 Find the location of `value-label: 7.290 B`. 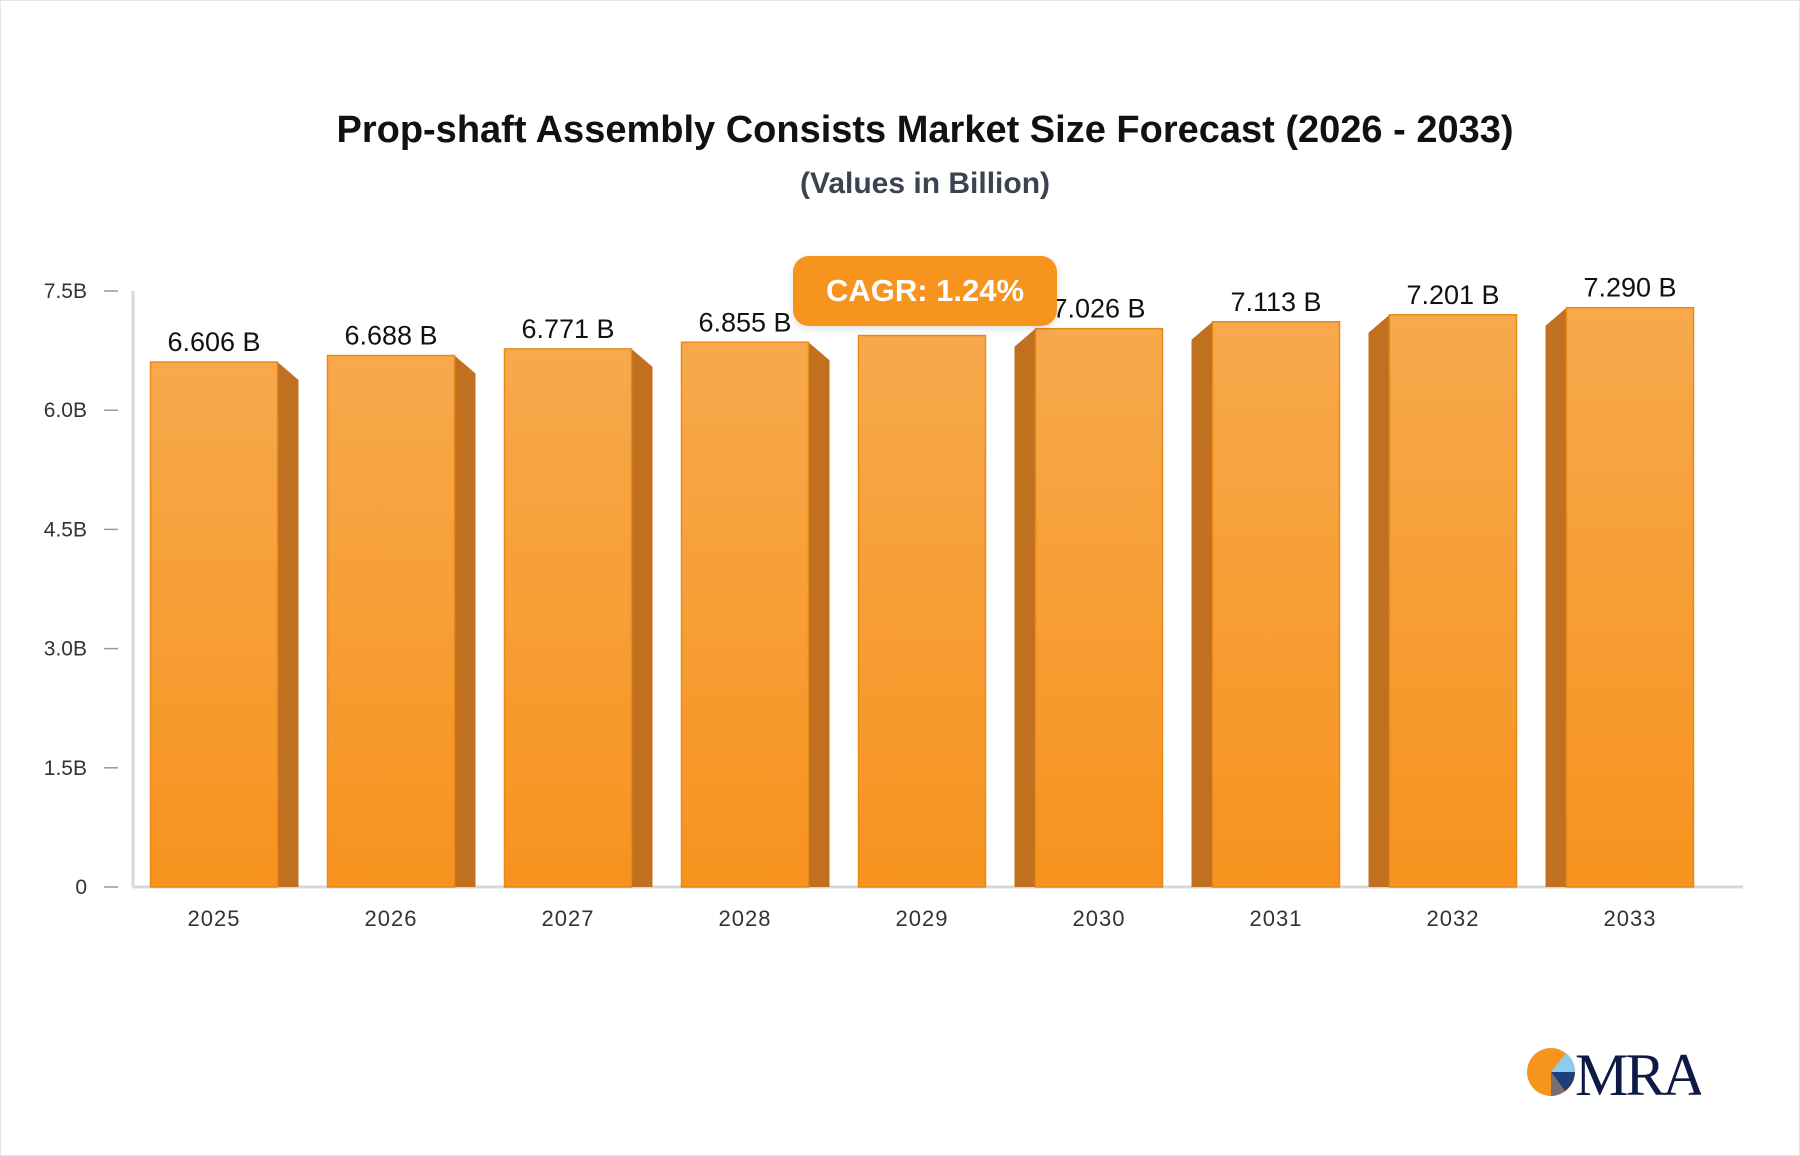

value-label: 7.290 B is located at coordinates (1629, 288).